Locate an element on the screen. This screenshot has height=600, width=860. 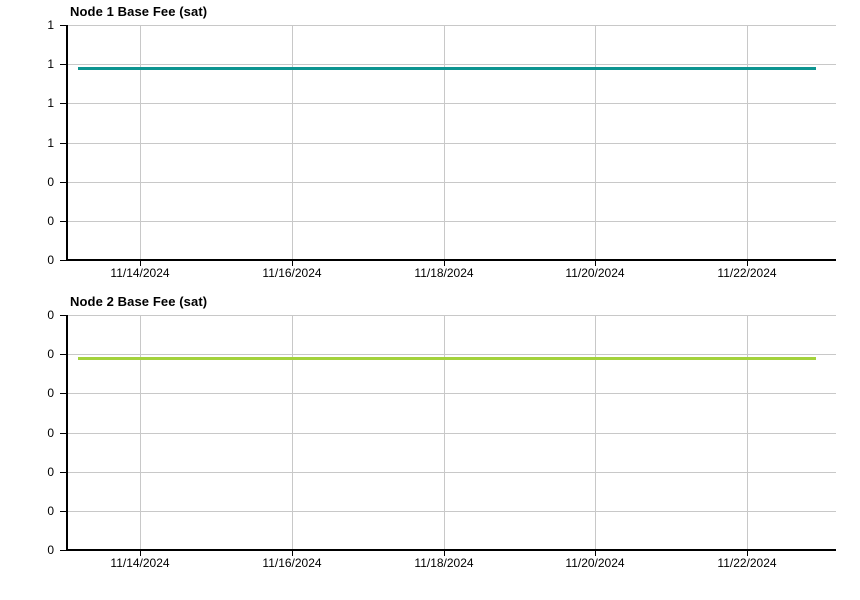
y-axis-line-node1 is located at coordinates (67, 143).